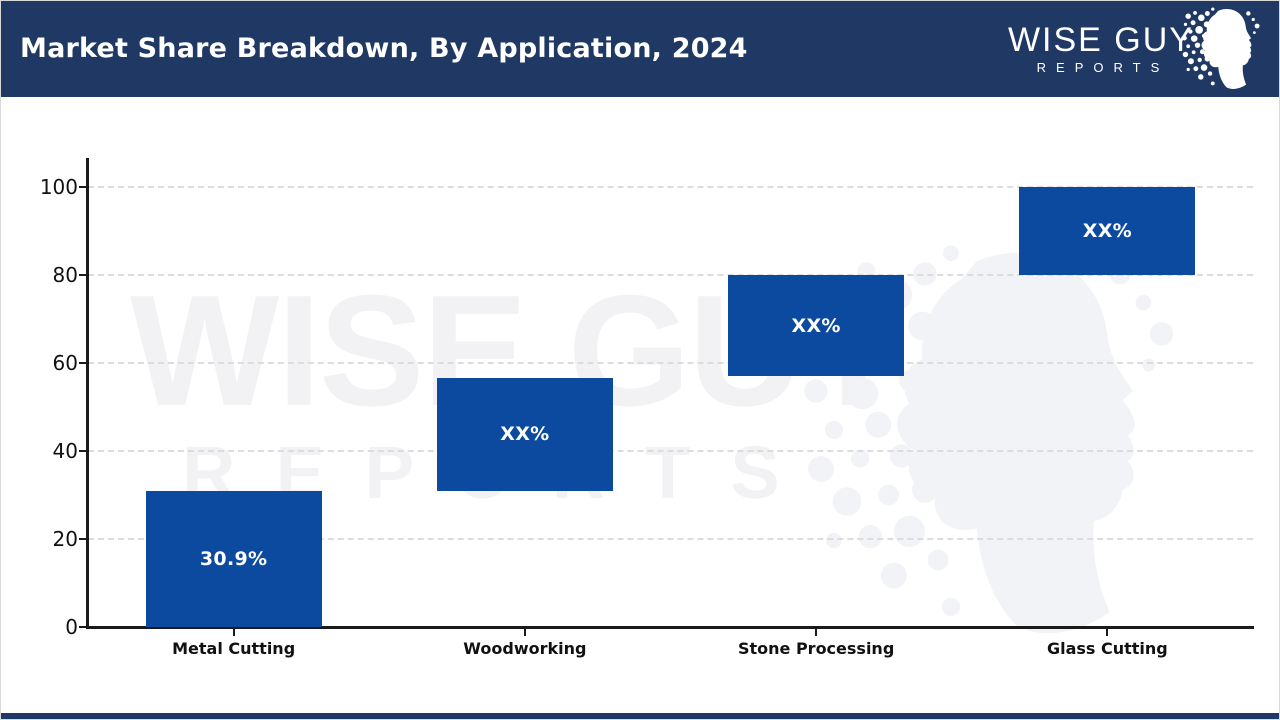  Describe the element at coordinates (1100, 39) in the screenshot. I see `brand-name: WISE GUY` at that location.